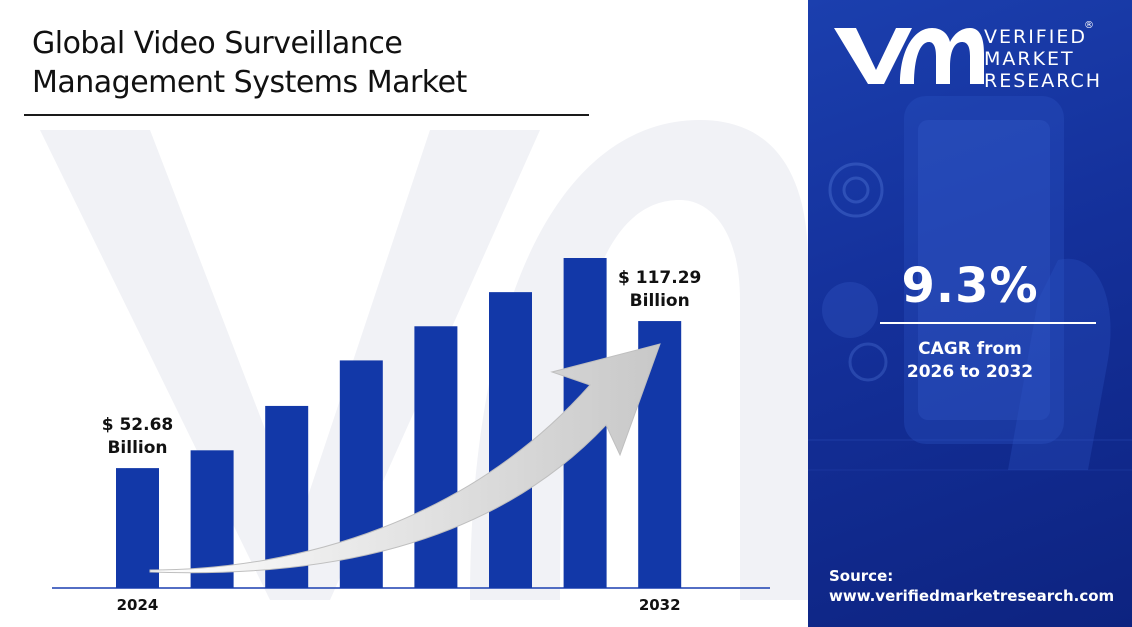 The height and width of the screenshot is (627, 1132). What do you see at coordinates (138, 425) in the screenshot?
I see `data-label-value-0: $ 52.68` at bounding box center [138, 425].